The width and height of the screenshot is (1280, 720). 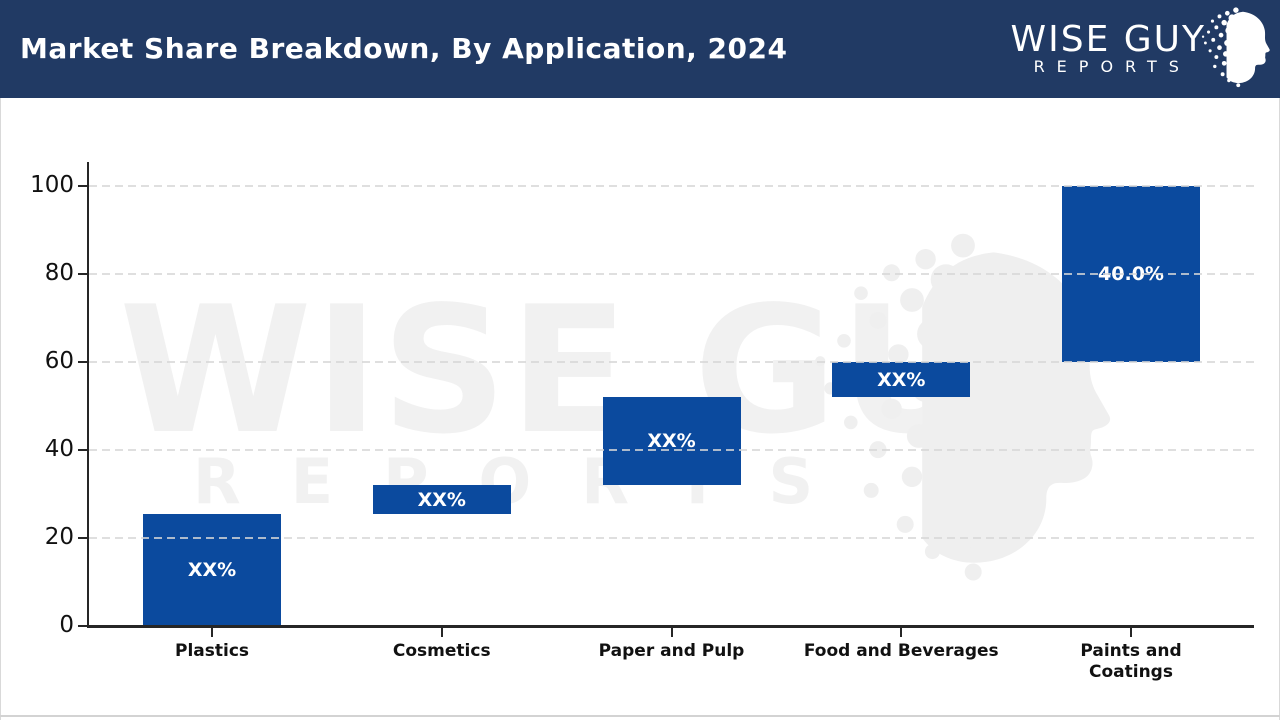 I want to click on brand-logo: WISE GUY REPORTS, so click(x=1144, y=50).